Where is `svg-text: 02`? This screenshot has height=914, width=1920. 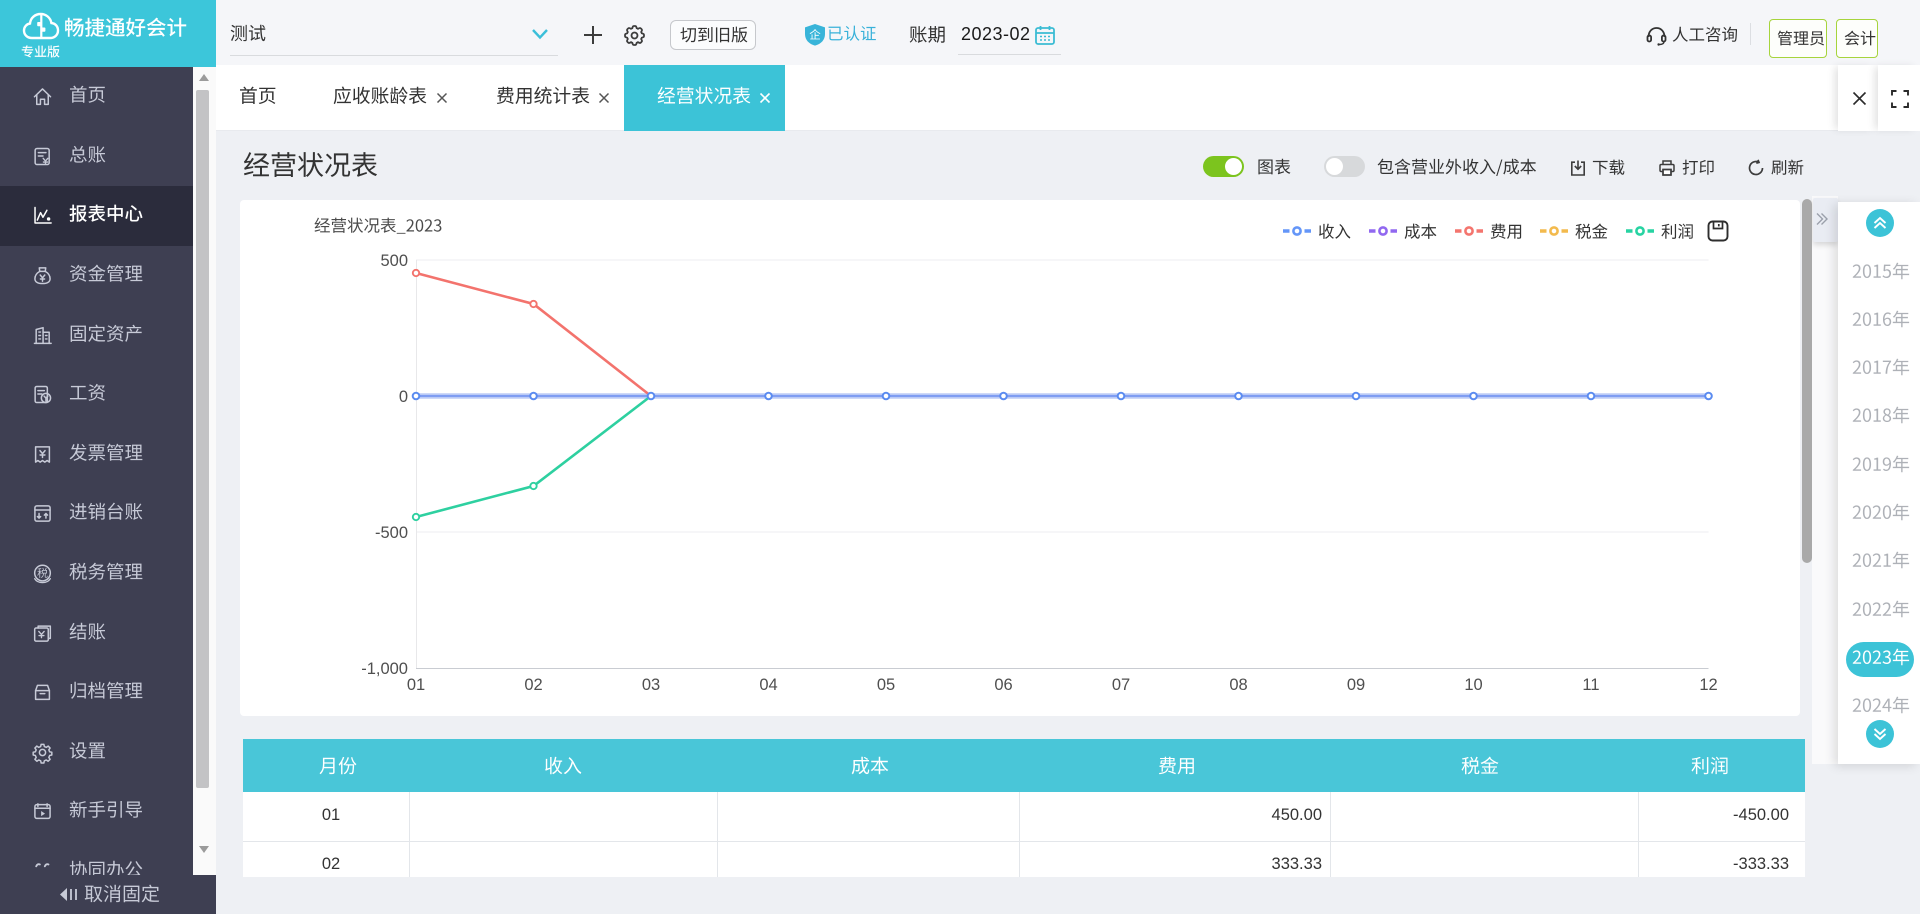
svg-text: 02 is located at coordinates (533, 685).